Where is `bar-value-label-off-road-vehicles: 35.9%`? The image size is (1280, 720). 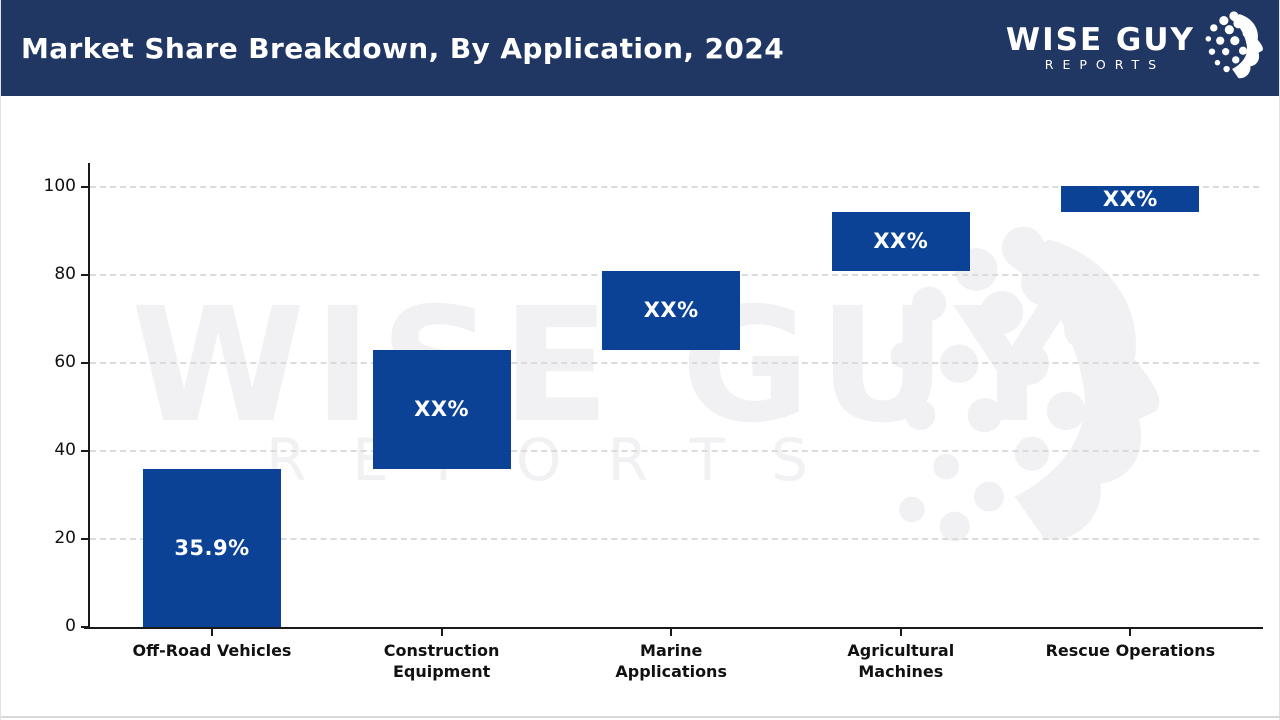 bar-value-label-off-road-vehicles: 35.9% is located at coordinates (212, 548).